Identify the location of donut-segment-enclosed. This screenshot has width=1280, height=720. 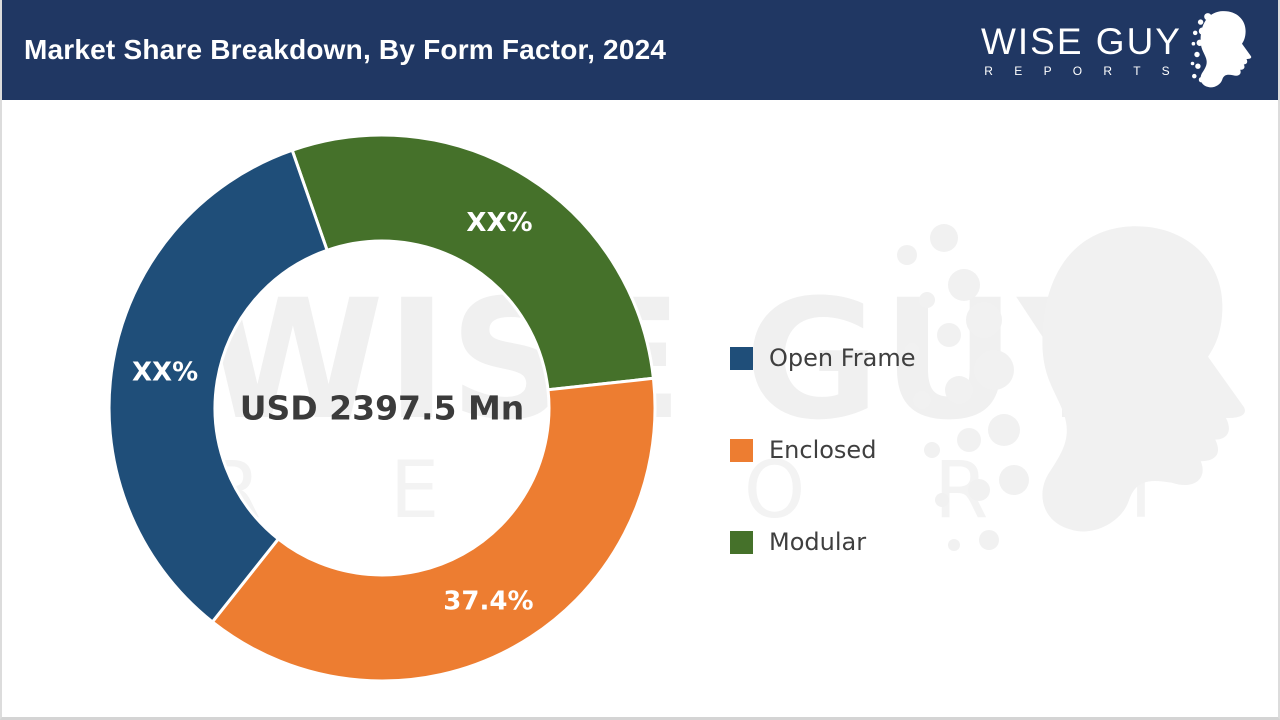
(433, 529).